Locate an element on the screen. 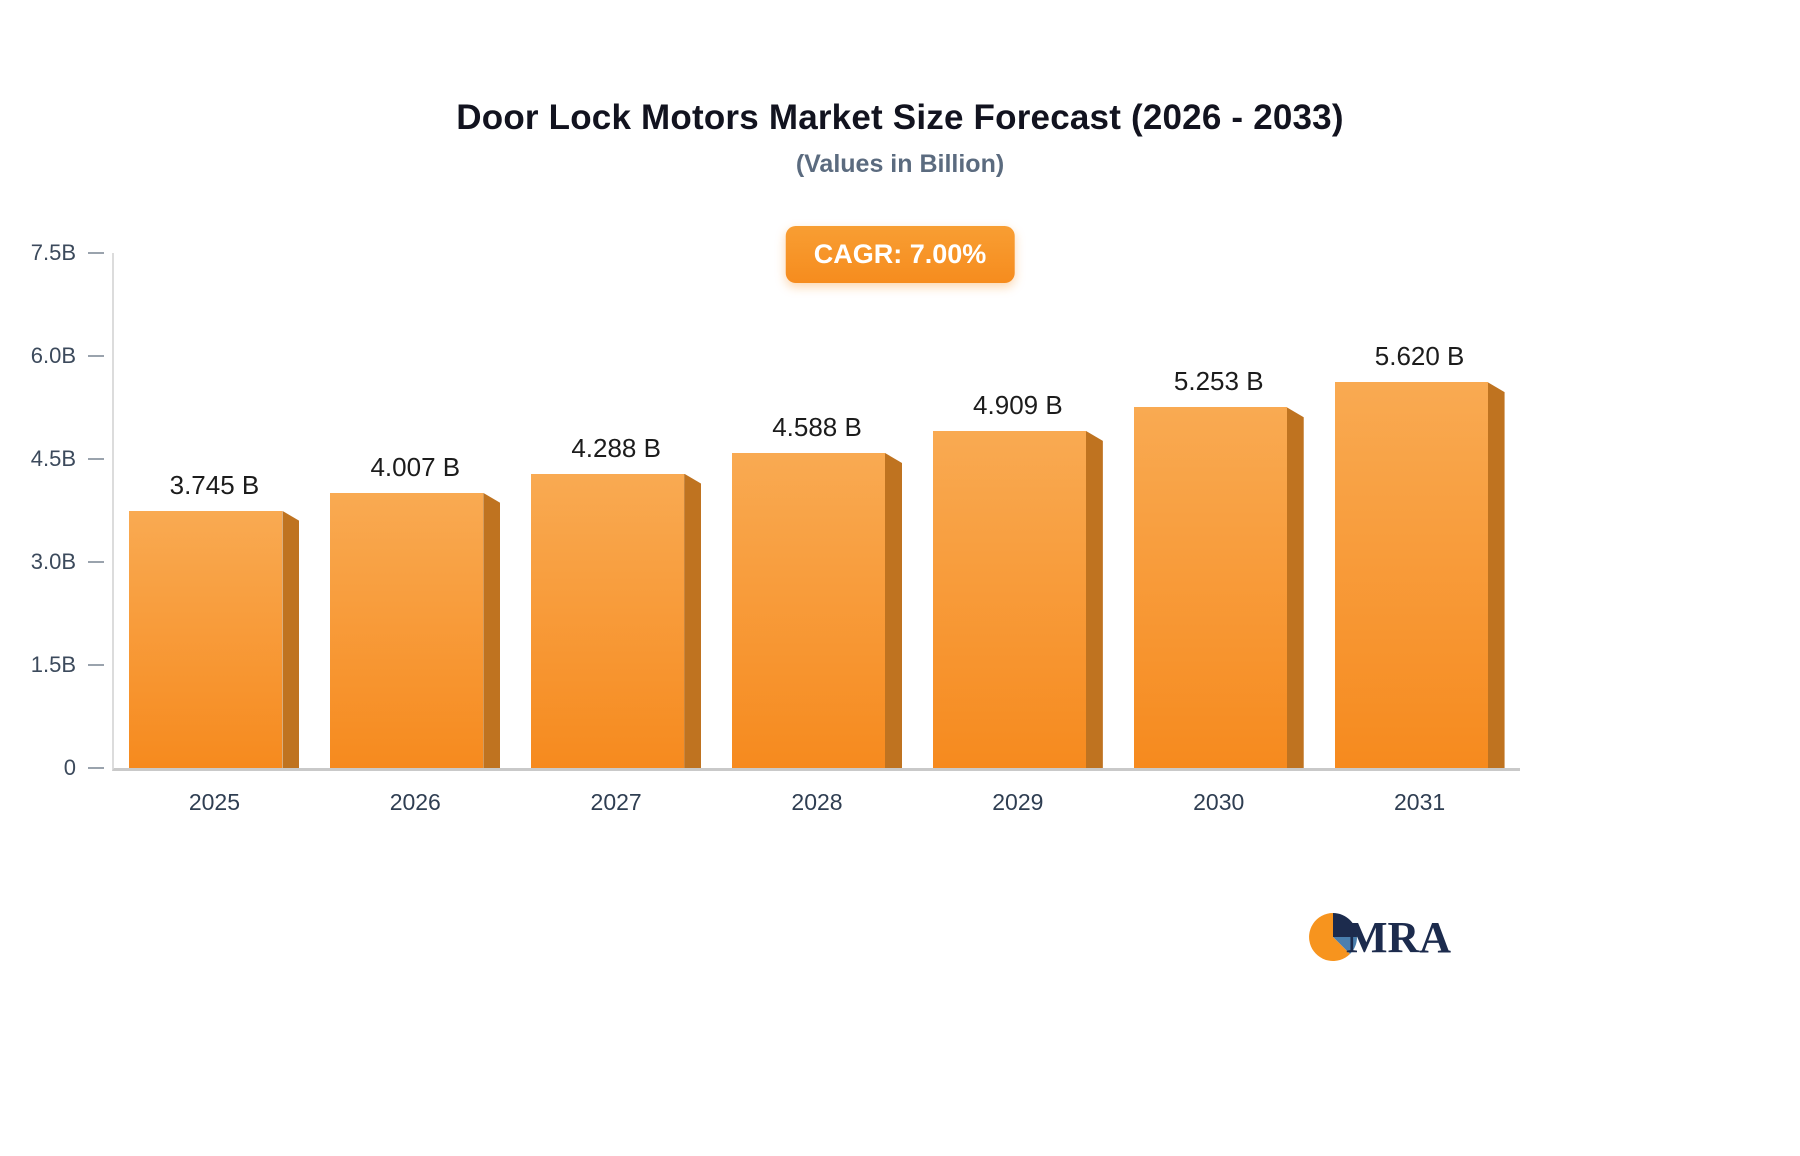 This screenshot has width=1800, height=1156. y-axis-tick: 0 is located at coordinates (84, 768).